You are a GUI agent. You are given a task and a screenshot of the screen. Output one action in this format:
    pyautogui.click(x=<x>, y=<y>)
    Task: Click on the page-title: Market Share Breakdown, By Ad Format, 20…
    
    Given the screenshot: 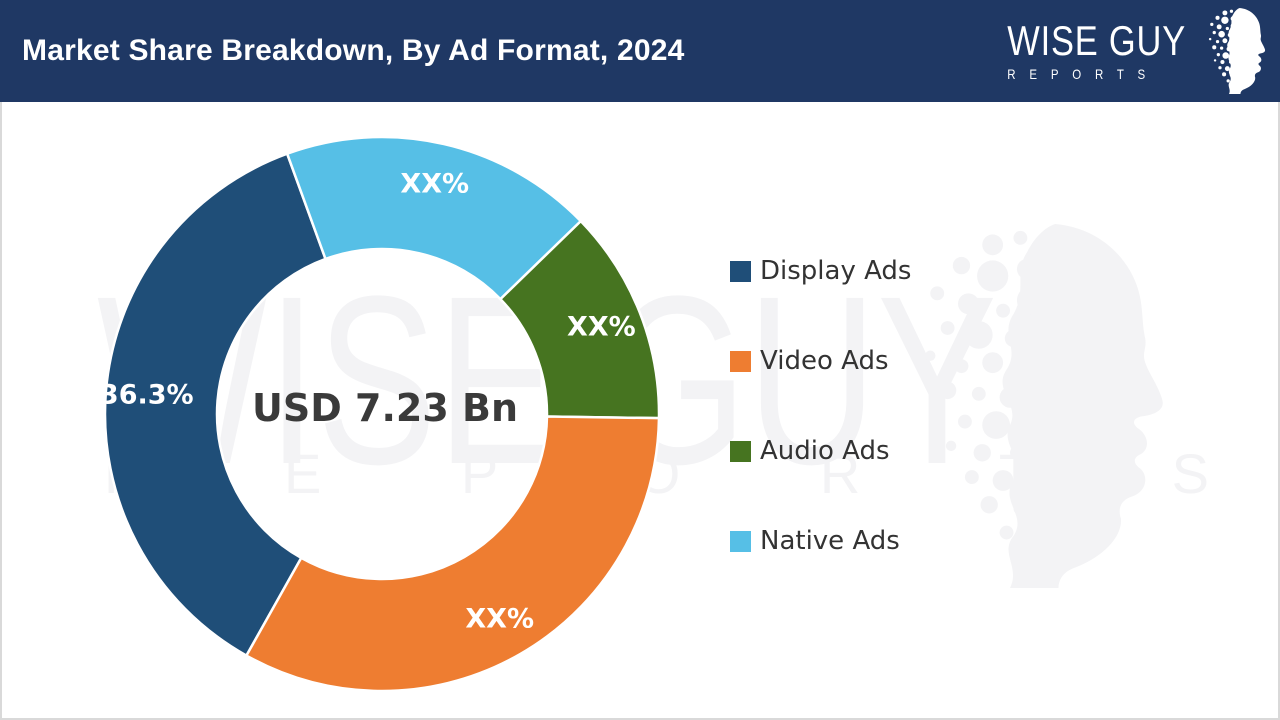 What is the action you would take?
    pyautogui.click(x=353, y=50)
    